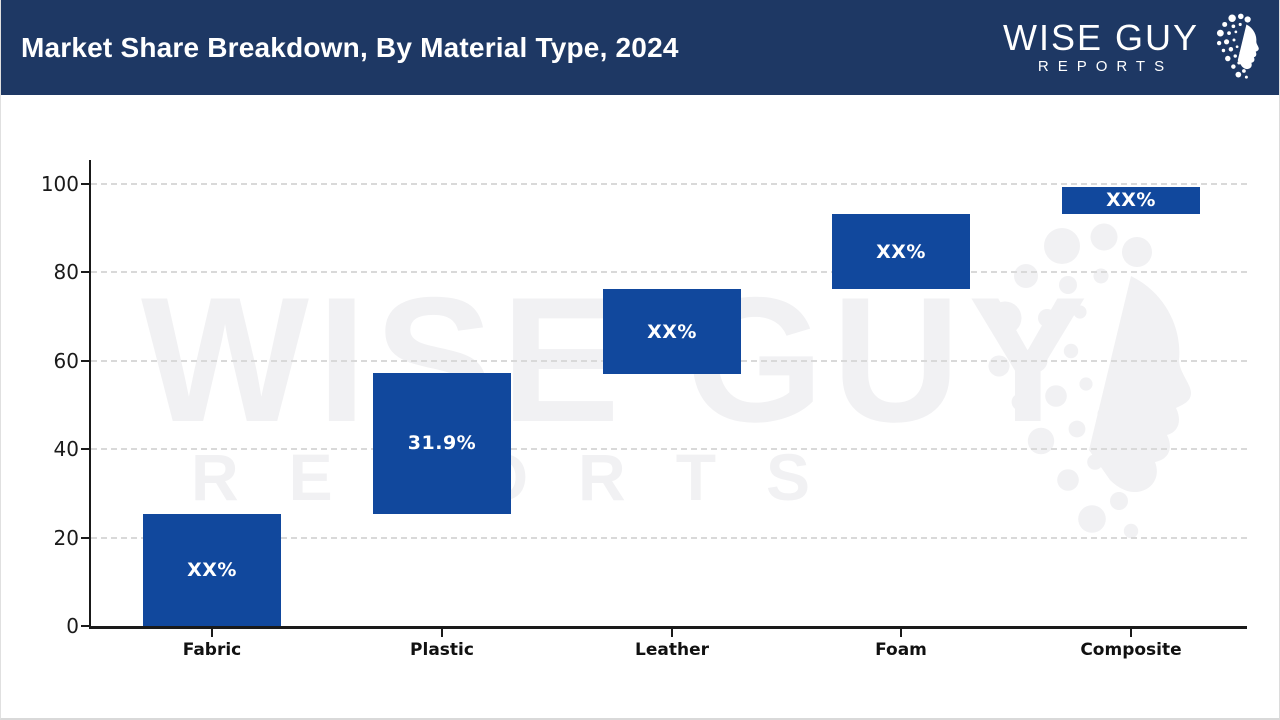 The height and width of the screenshot is (720, 1280). I want to click on brand-logo: WISE GUY REPORTS, so click(1141, 48).